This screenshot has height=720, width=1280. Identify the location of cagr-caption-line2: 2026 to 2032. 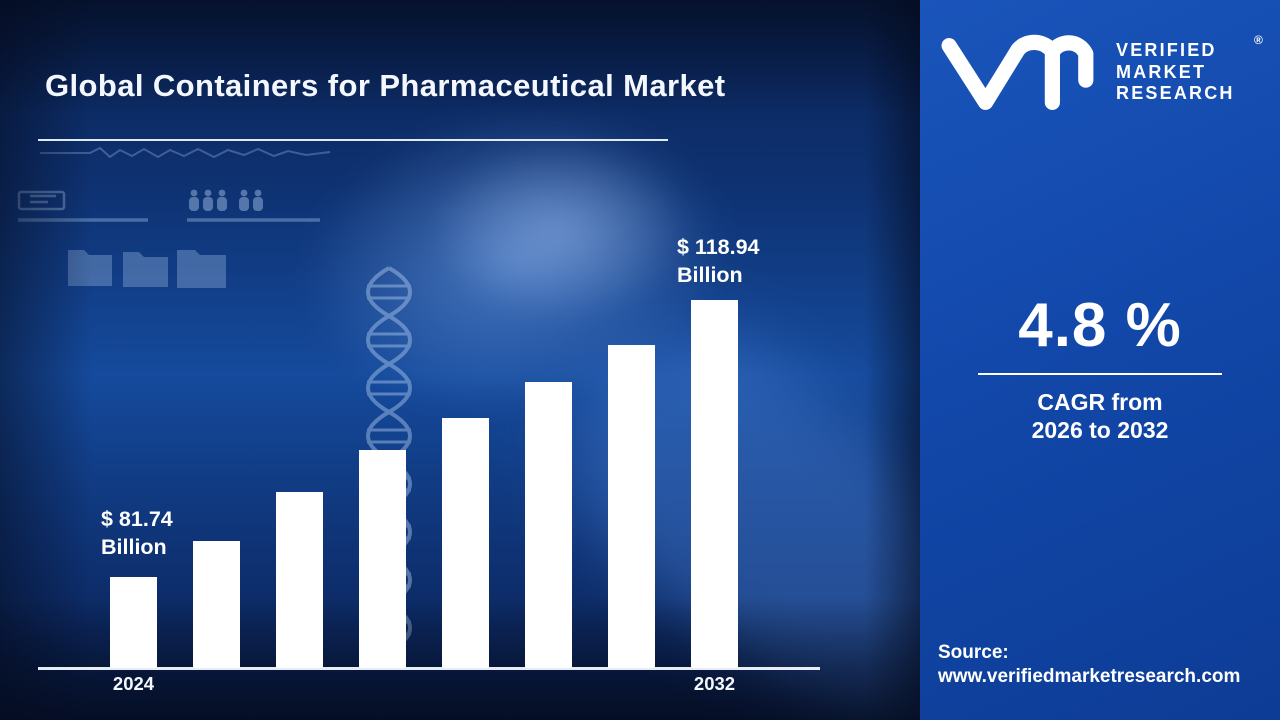
(1100, 430).